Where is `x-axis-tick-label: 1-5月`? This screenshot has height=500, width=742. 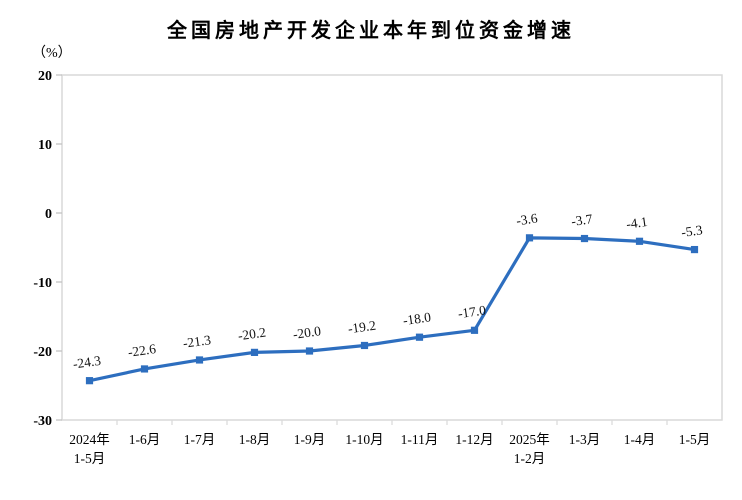 x-axis-tick-label: 1-5月 is located at coordinates (695, 439).